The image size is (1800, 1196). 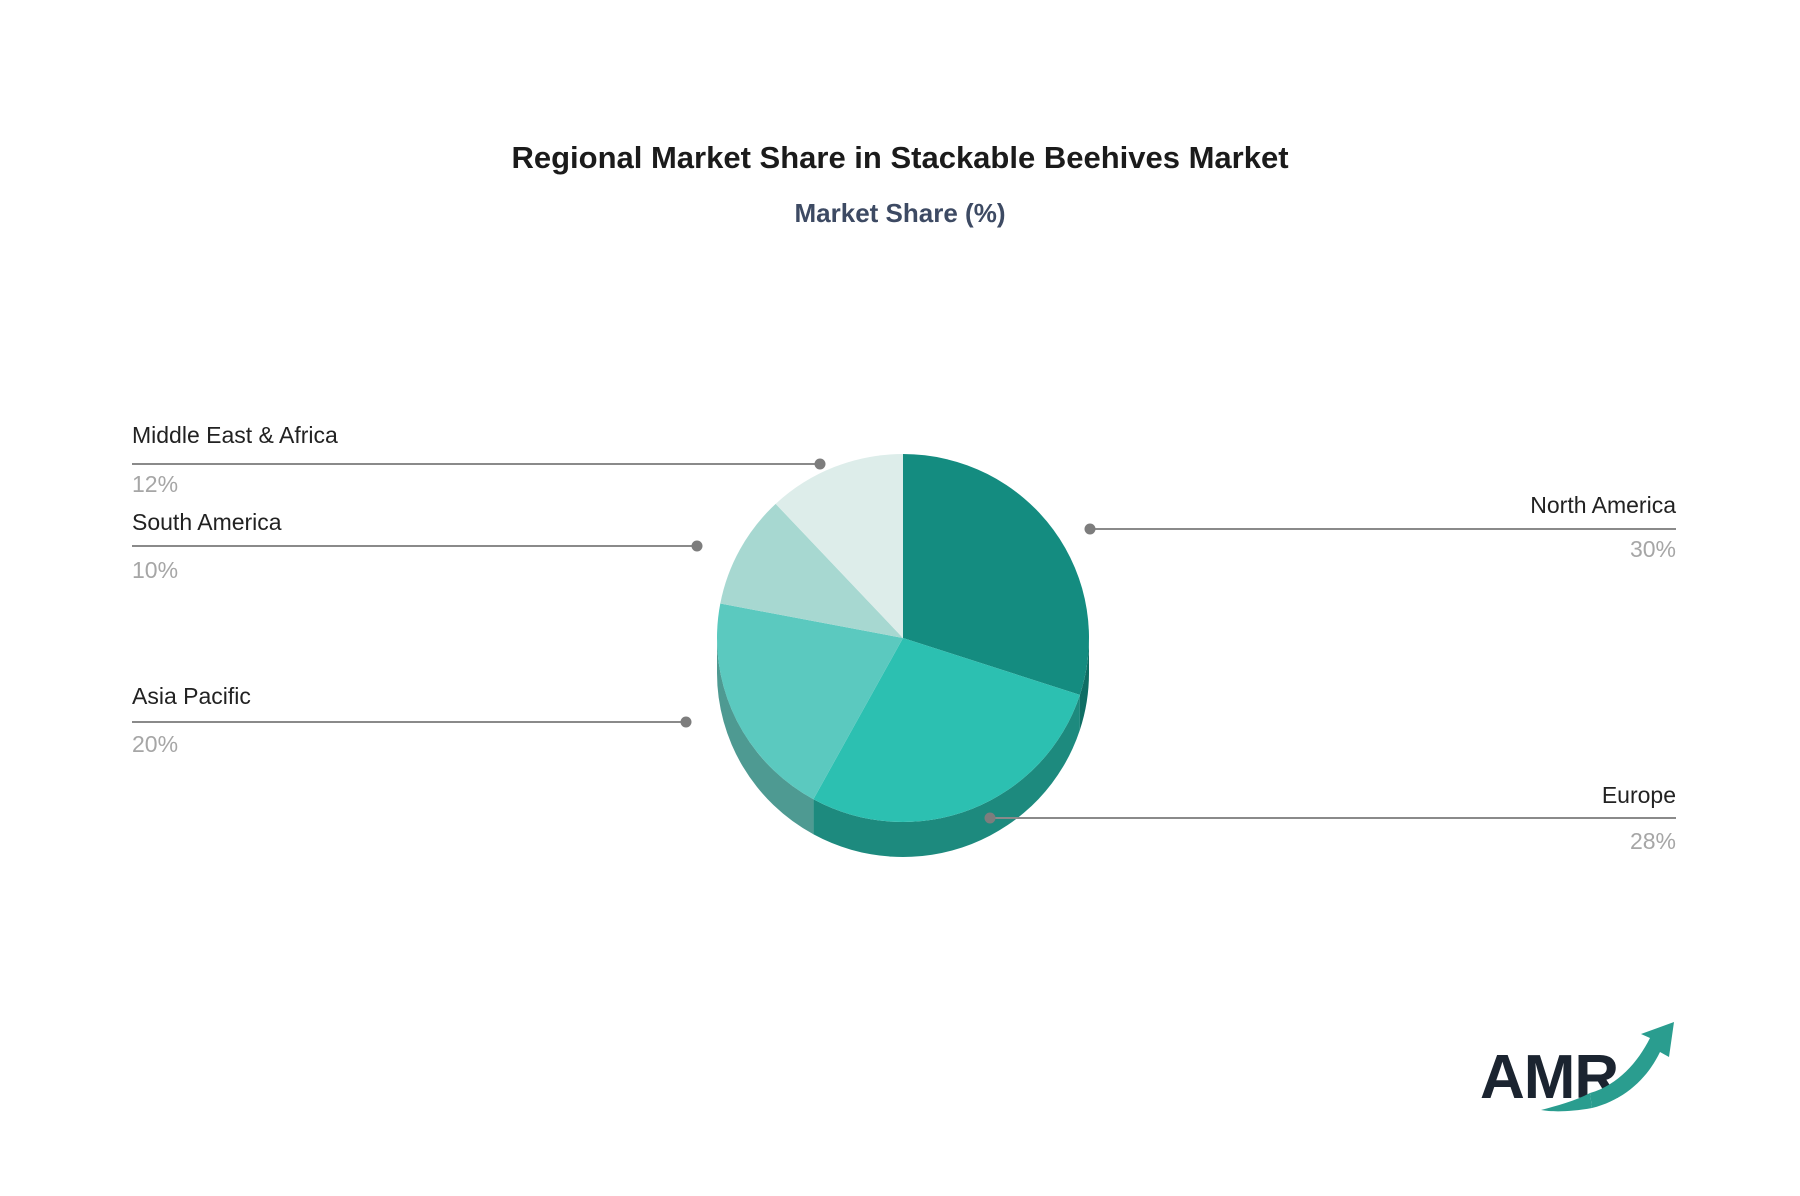 What do you see at coordinates (417, 546) in the screenshot?
I see `callout-south-america: South America 10%` at bounding box center [417, 546].